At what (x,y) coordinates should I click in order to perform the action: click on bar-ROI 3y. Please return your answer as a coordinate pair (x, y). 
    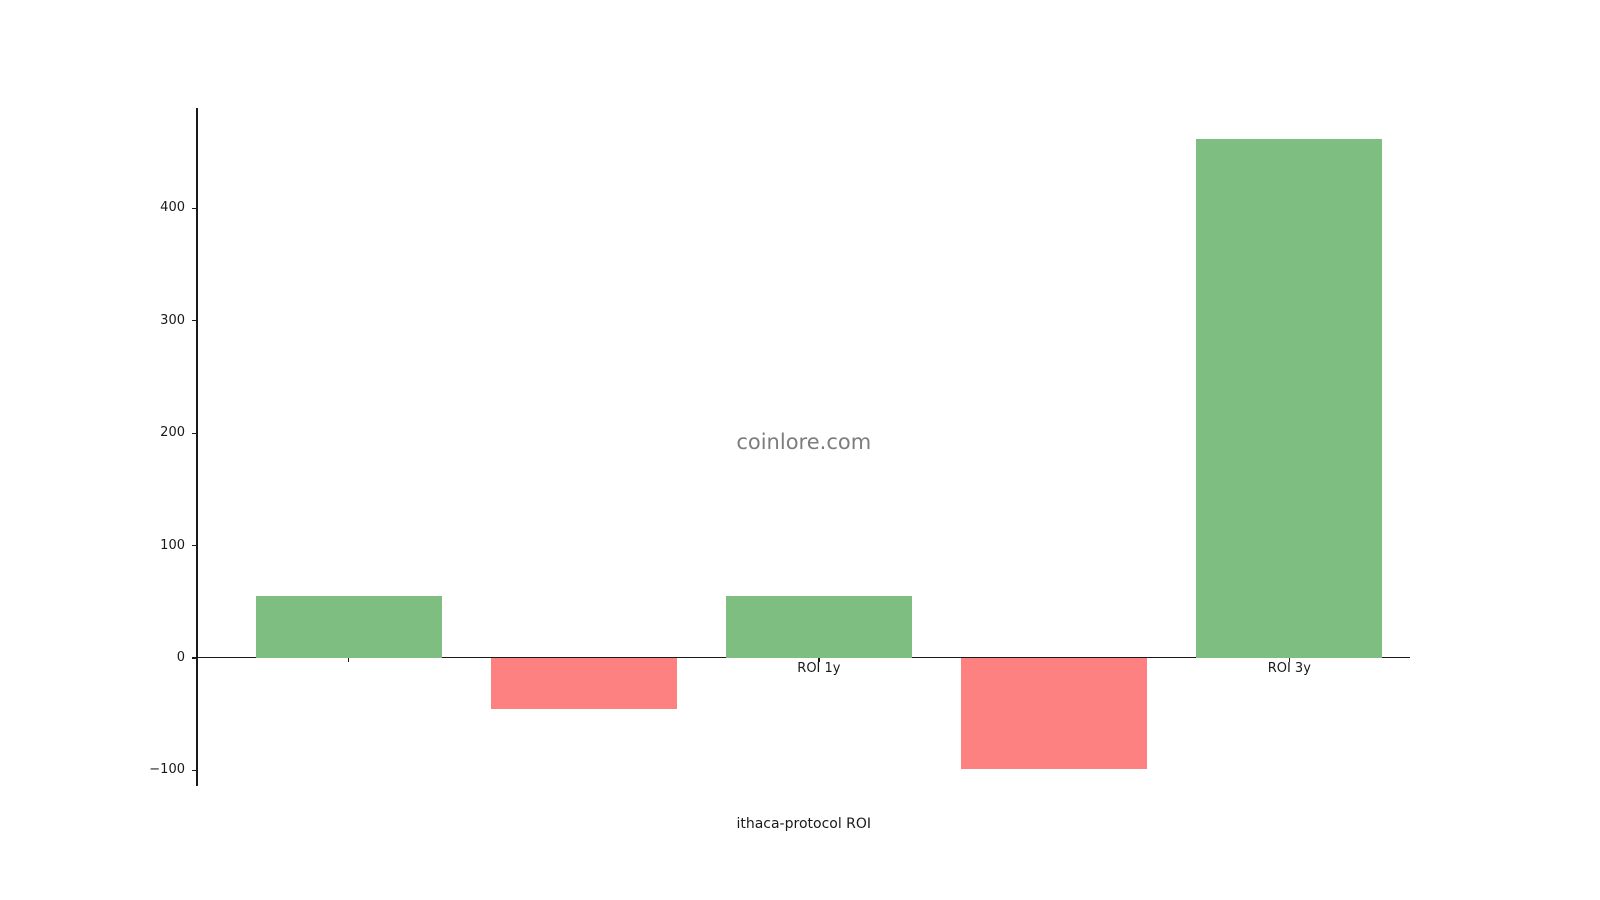
    Looking at the image, I should click on (1289, 398).